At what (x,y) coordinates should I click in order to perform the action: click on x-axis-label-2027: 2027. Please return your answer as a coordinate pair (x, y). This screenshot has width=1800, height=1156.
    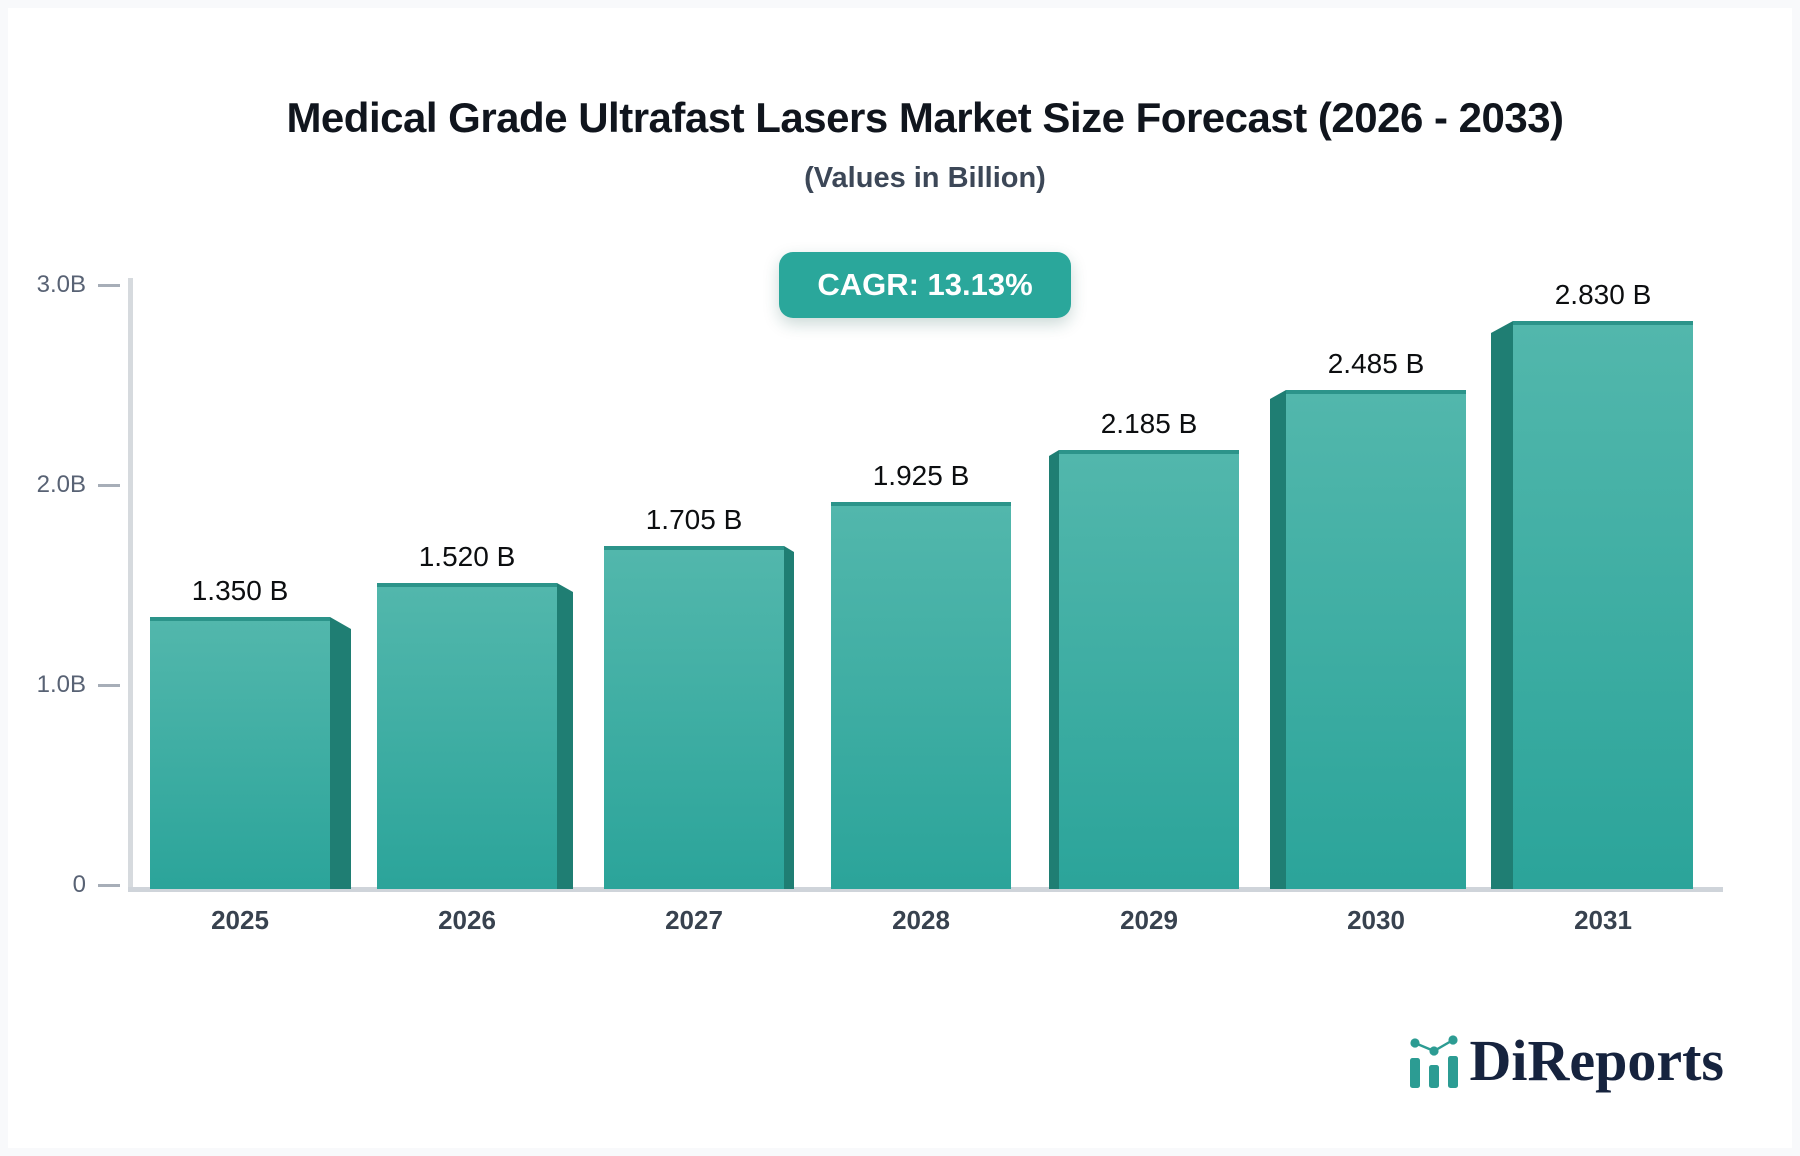
    Looking at the image, I should click on (694, 920).